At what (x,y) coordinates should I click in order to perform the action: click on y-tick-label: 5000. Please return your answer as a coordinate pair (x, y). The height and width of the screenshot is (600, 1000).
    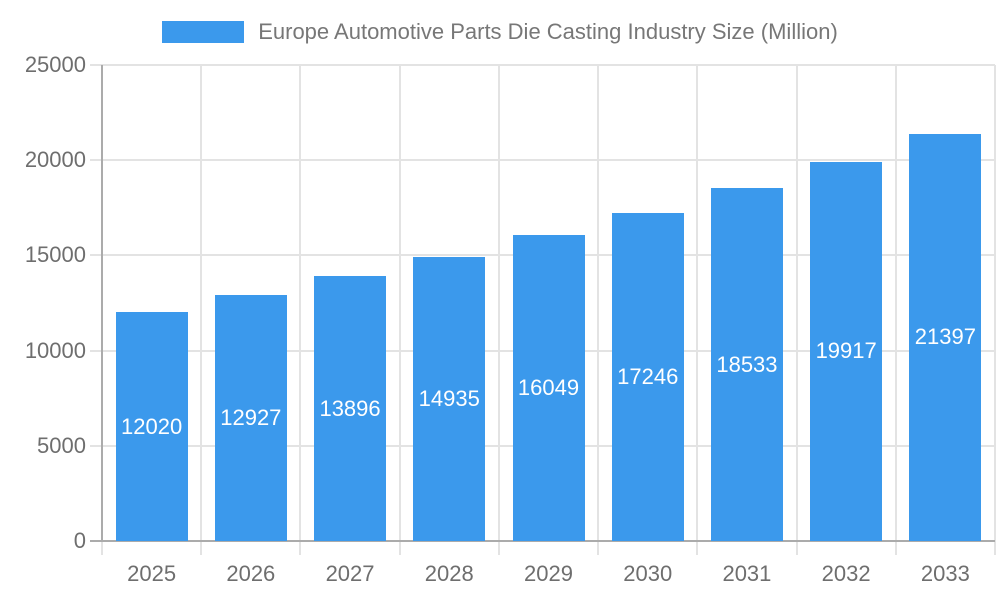
    Looking at the image, I should click on (61, 445).